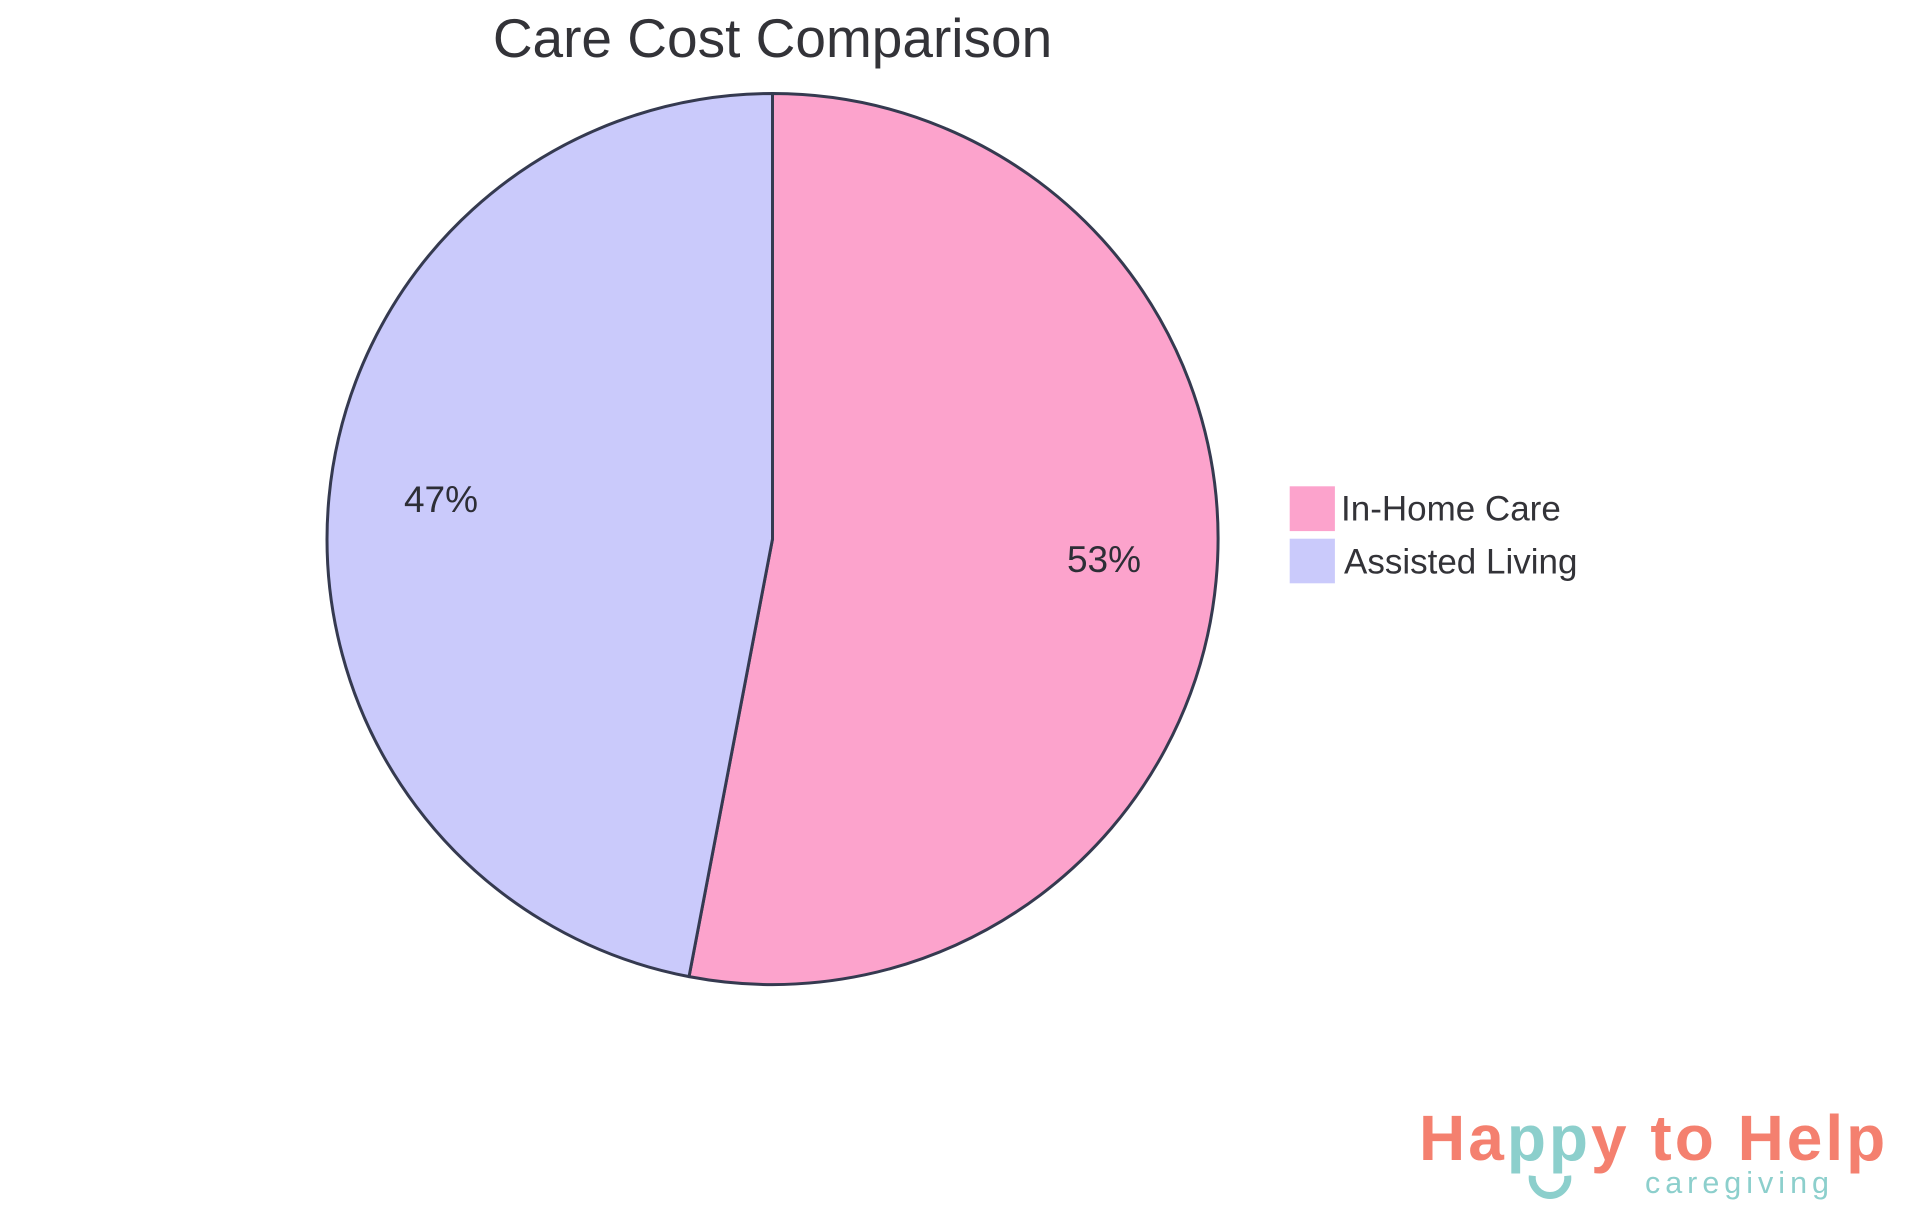 The image size is (1920, 1215). What do you see at coordinates (1653, 1138) in the screenshot?
I see `svg-text: Happy to Help` at bounding box center [1653, 1138].